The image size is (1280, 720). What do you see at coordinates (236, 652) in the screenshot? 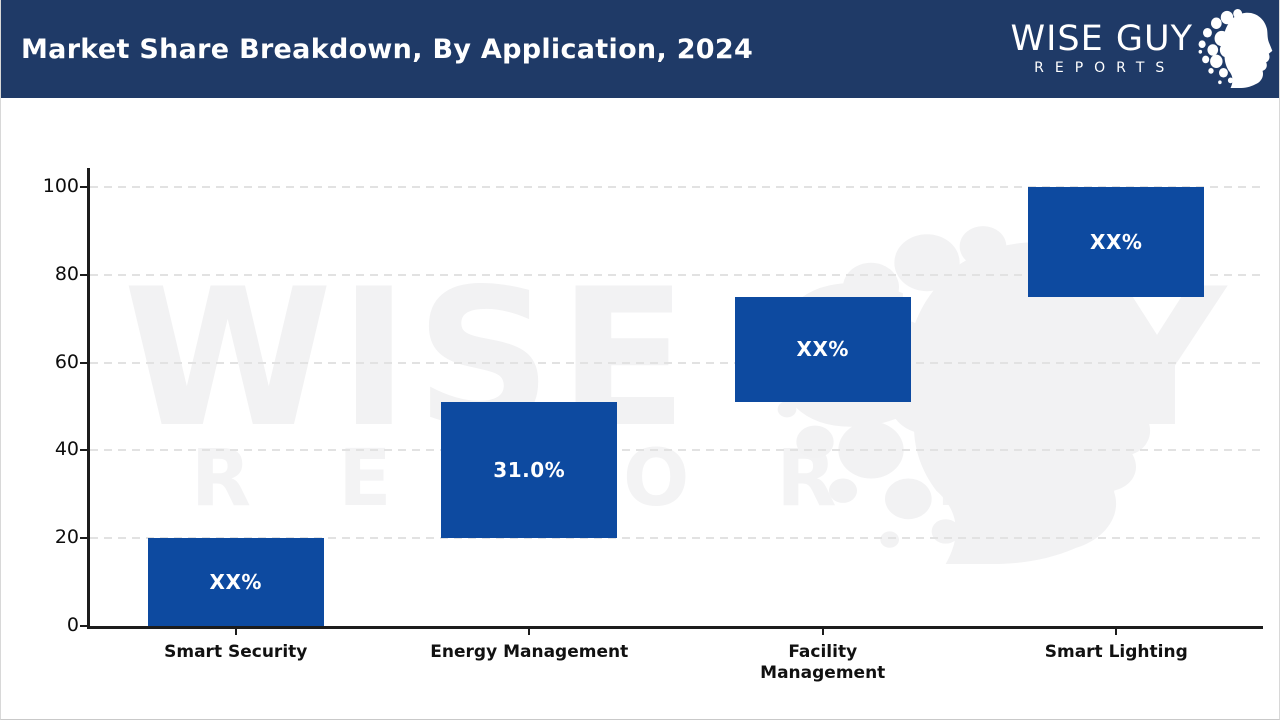
I see `category-label: Smart Security` at bounding box center [236, 652].